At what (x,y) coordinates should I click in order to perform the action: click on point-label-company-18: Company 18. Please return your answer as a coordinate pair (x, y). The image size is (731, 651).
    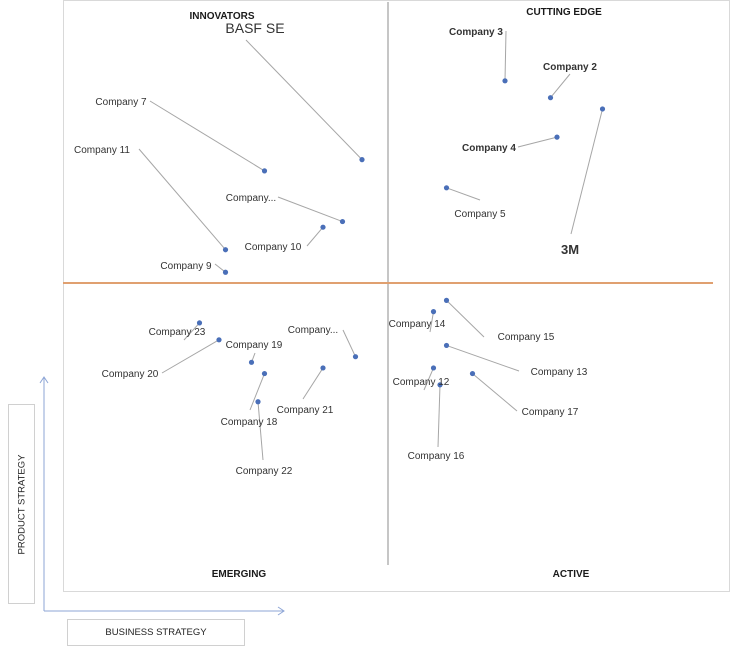
    Looking at the image, I should click on (249, 422).